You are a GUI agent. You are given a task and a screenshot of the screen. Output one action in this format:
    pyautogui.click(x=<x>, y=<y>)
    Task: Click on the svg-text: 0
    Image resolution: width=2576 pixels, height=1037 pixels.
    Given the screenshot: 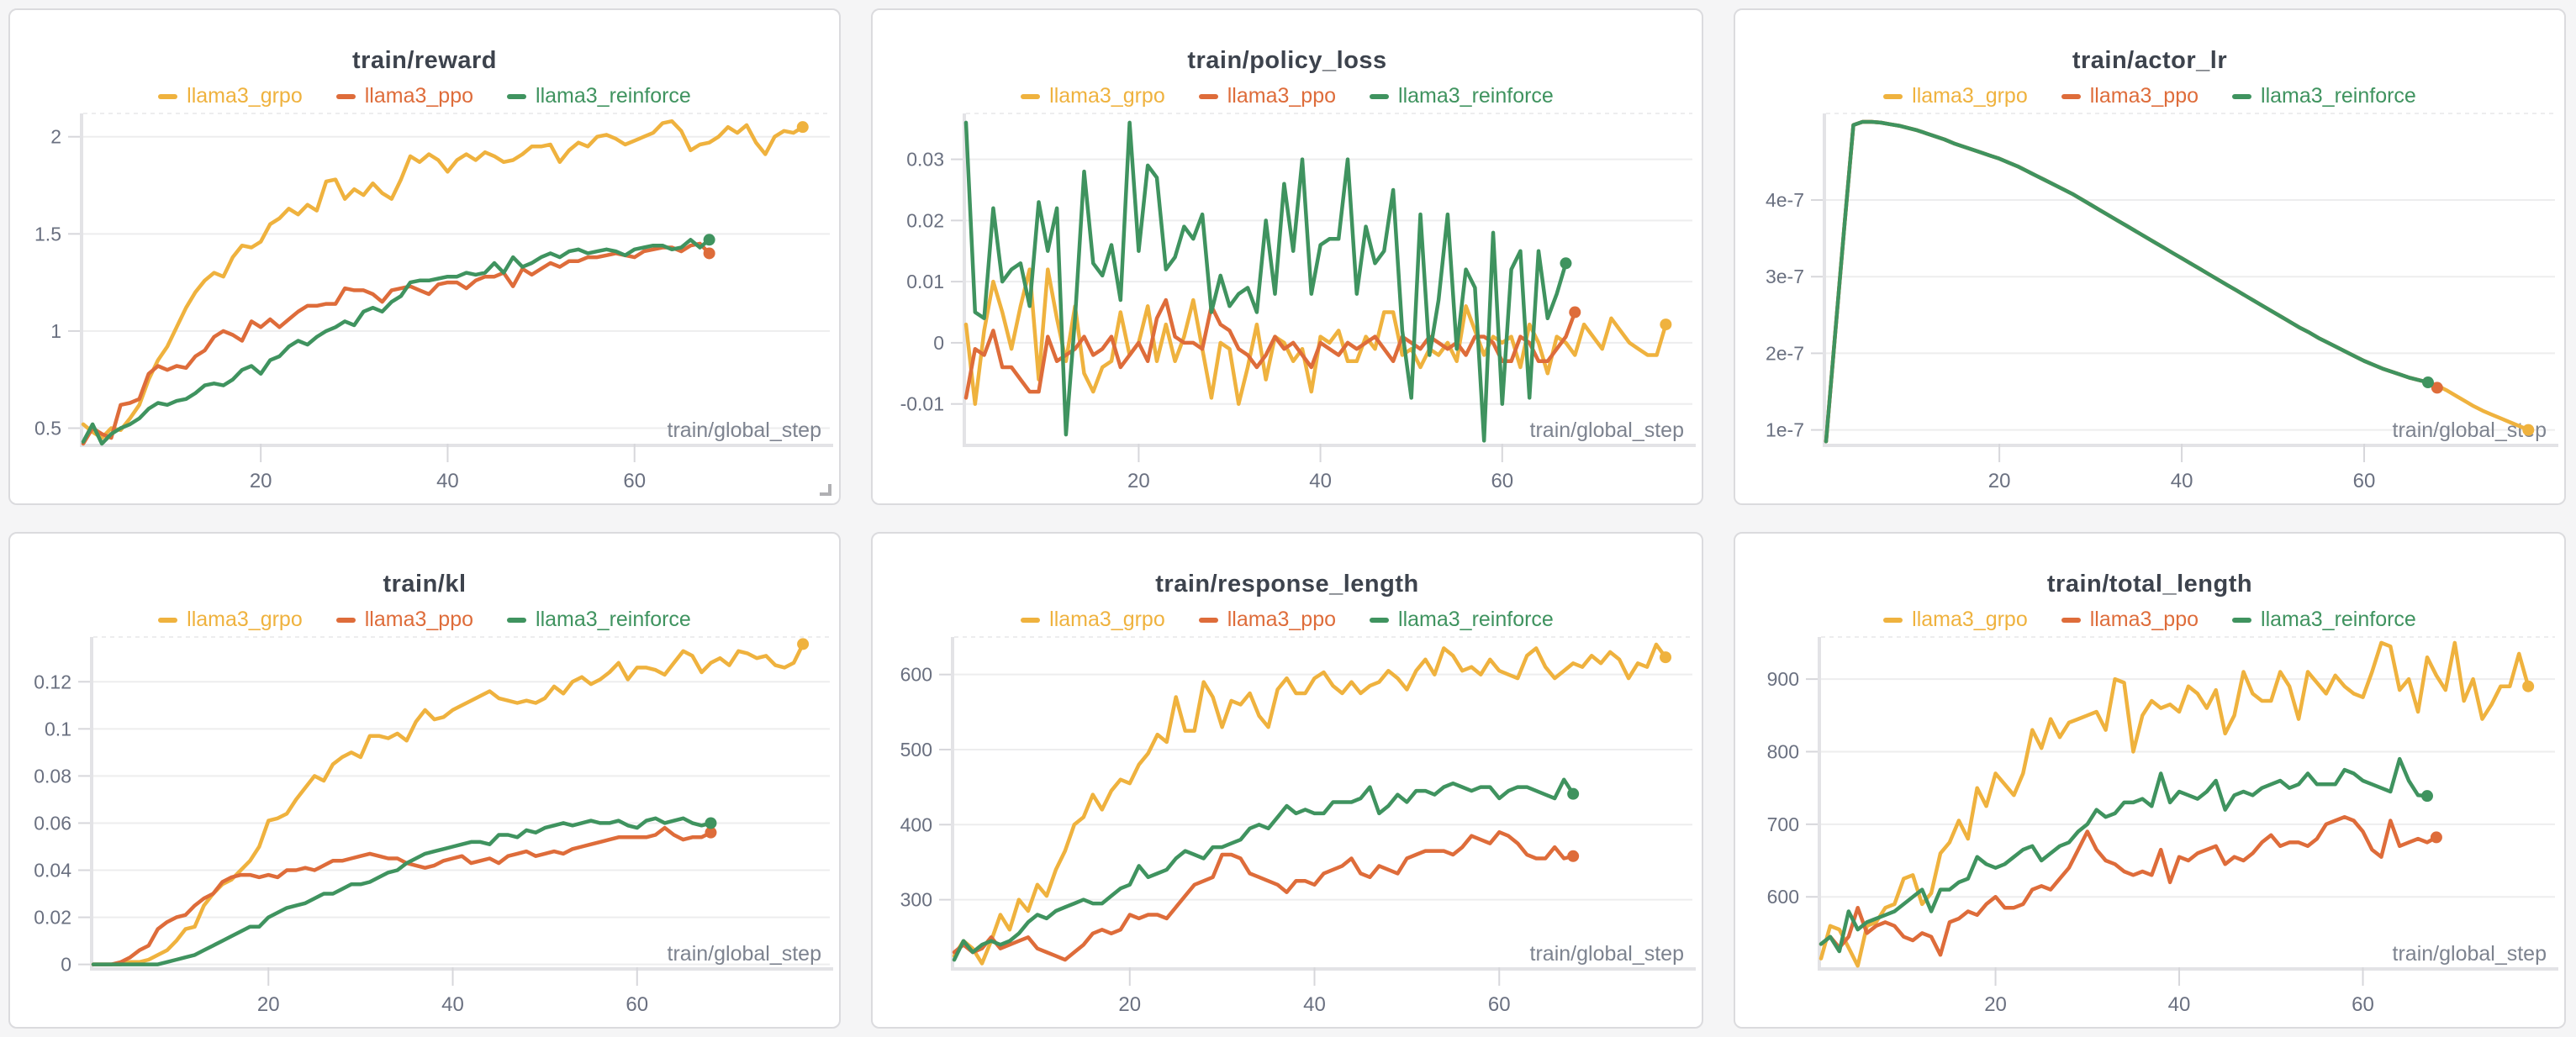 What is the action you would take?
    pyautogui.click(x=66, y=965)
    